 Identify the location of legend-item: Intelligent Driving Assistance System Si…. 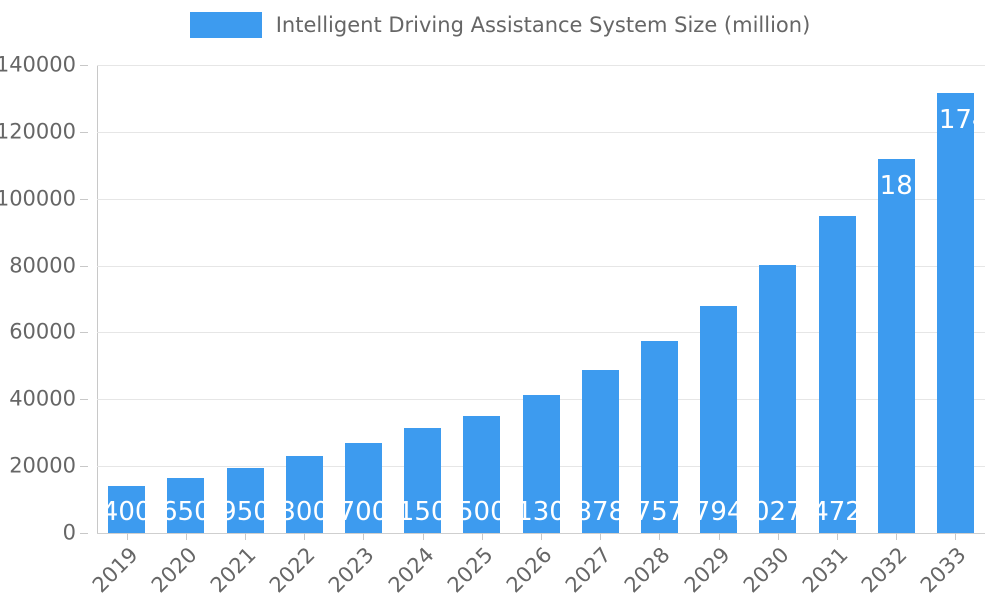
(500, 25).